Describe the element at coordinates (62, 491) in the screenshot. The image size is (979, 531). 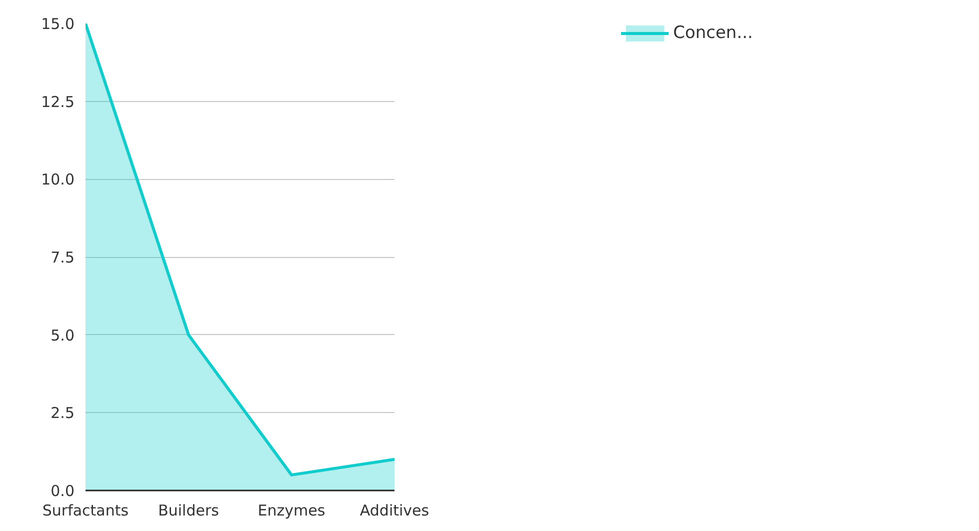
I see `y-tick-label: 0.0` at that location.